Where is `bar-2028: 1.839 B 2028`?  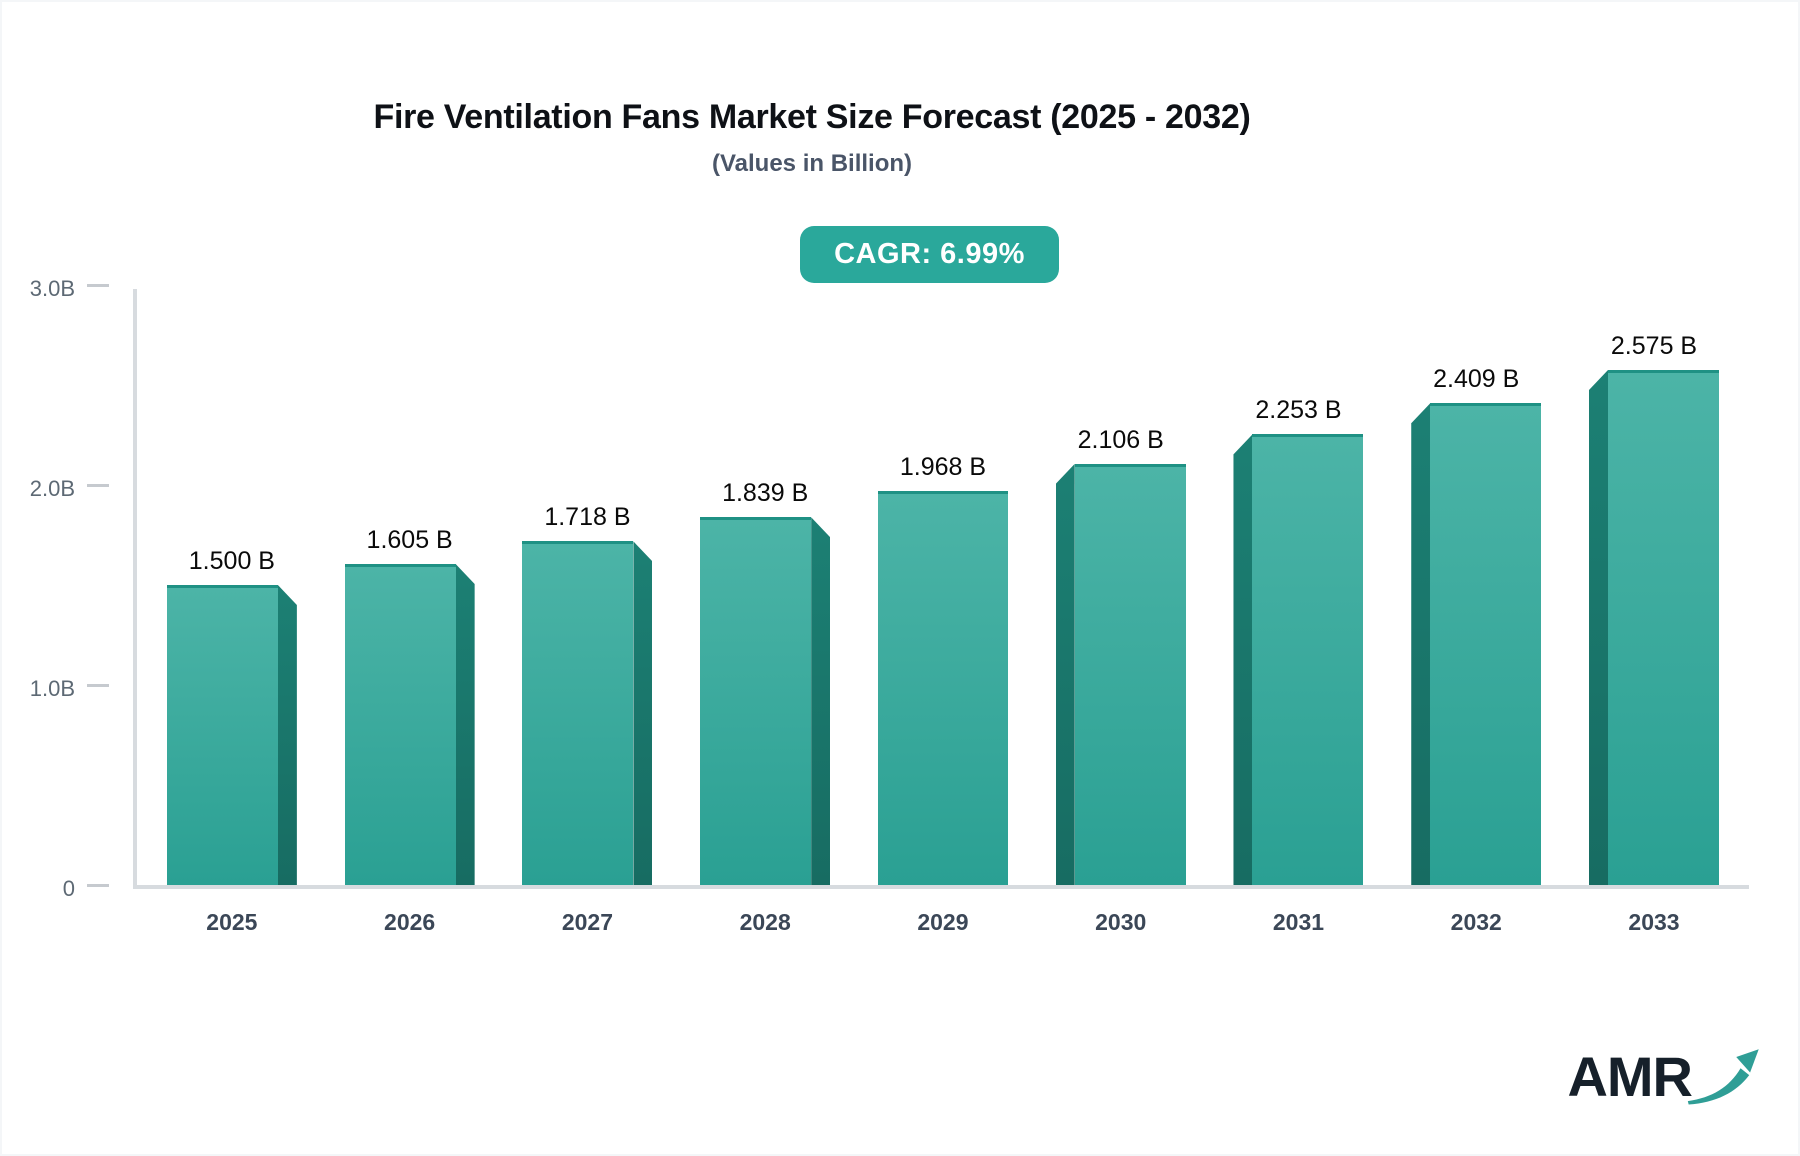 bar-2028: 1.839 B 2028 is located at coordinates (765, 707).